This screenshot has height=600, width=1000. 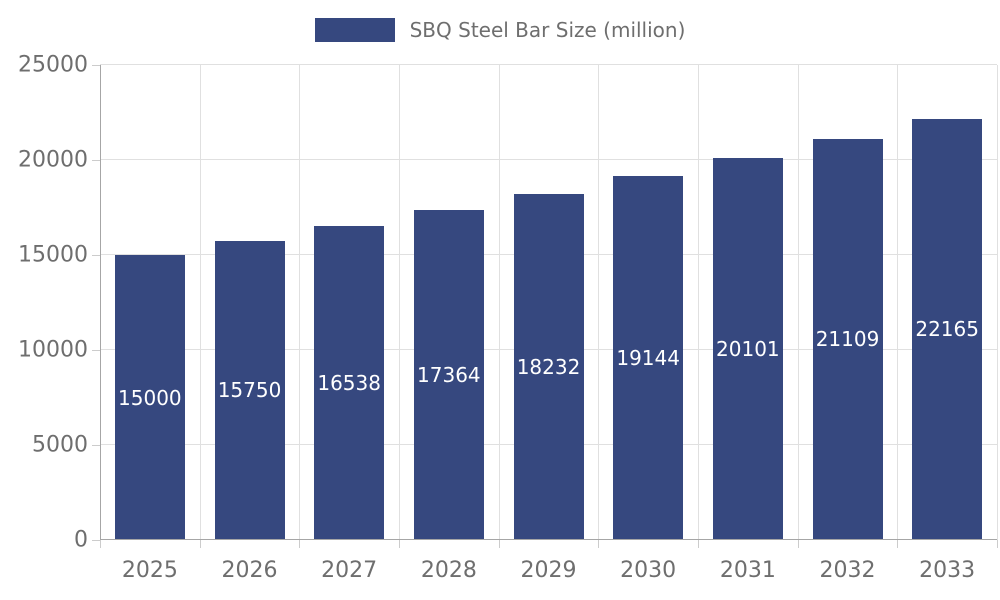 I want to click on bar-value-label: 22165, so click(x=947, y=329).